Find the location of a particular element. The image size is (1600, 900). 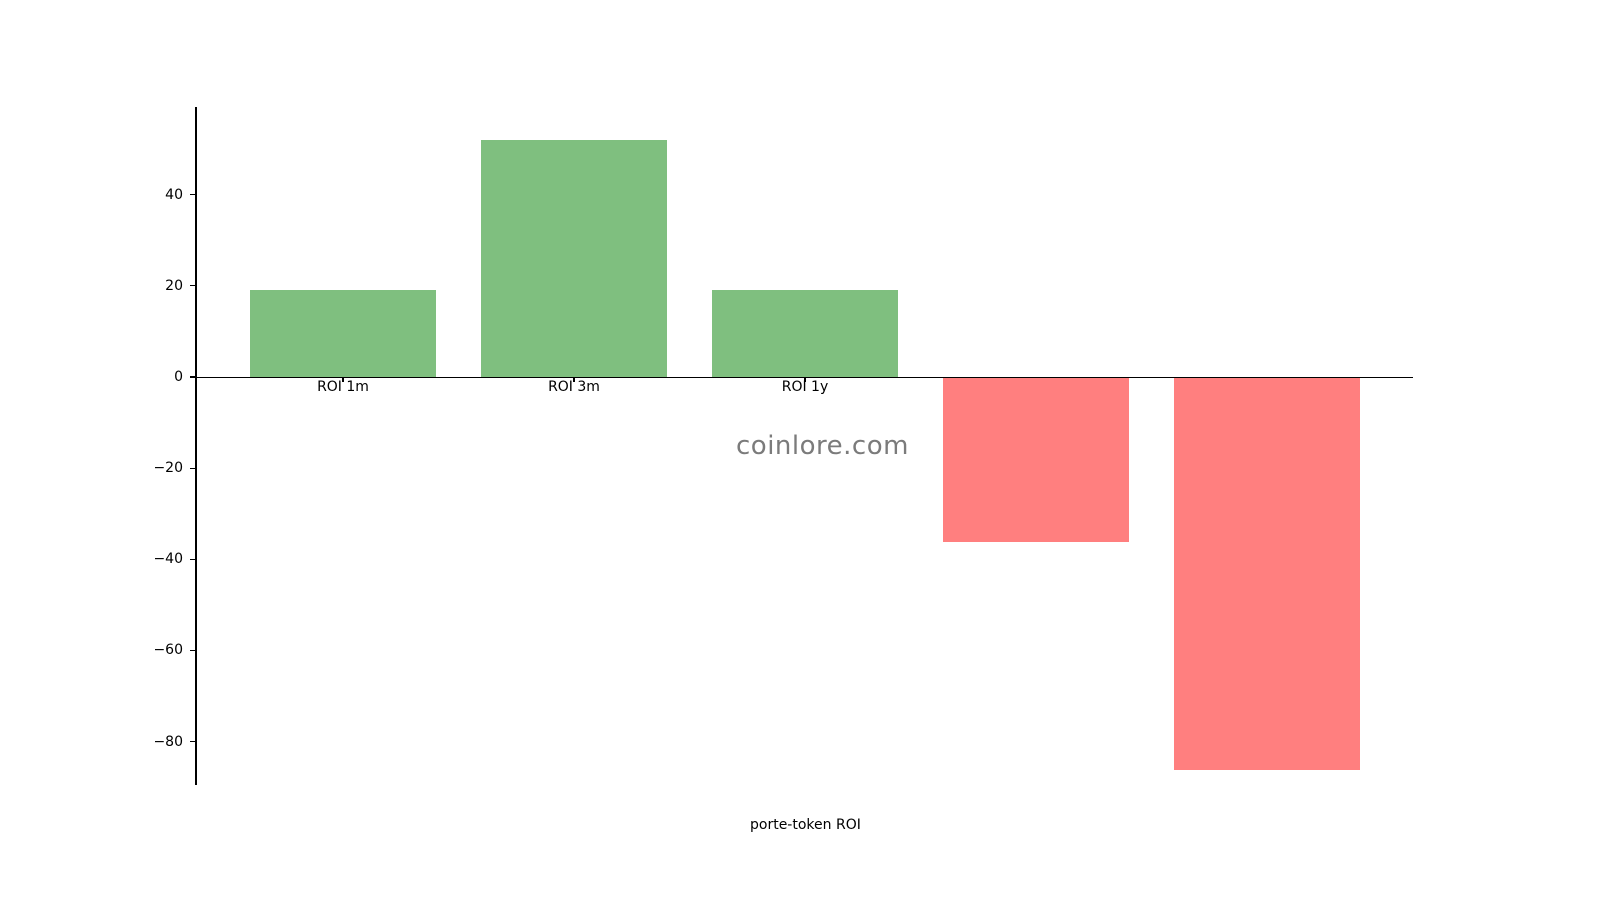

y-tick-label: −40 is located at coordinates (168, 559).